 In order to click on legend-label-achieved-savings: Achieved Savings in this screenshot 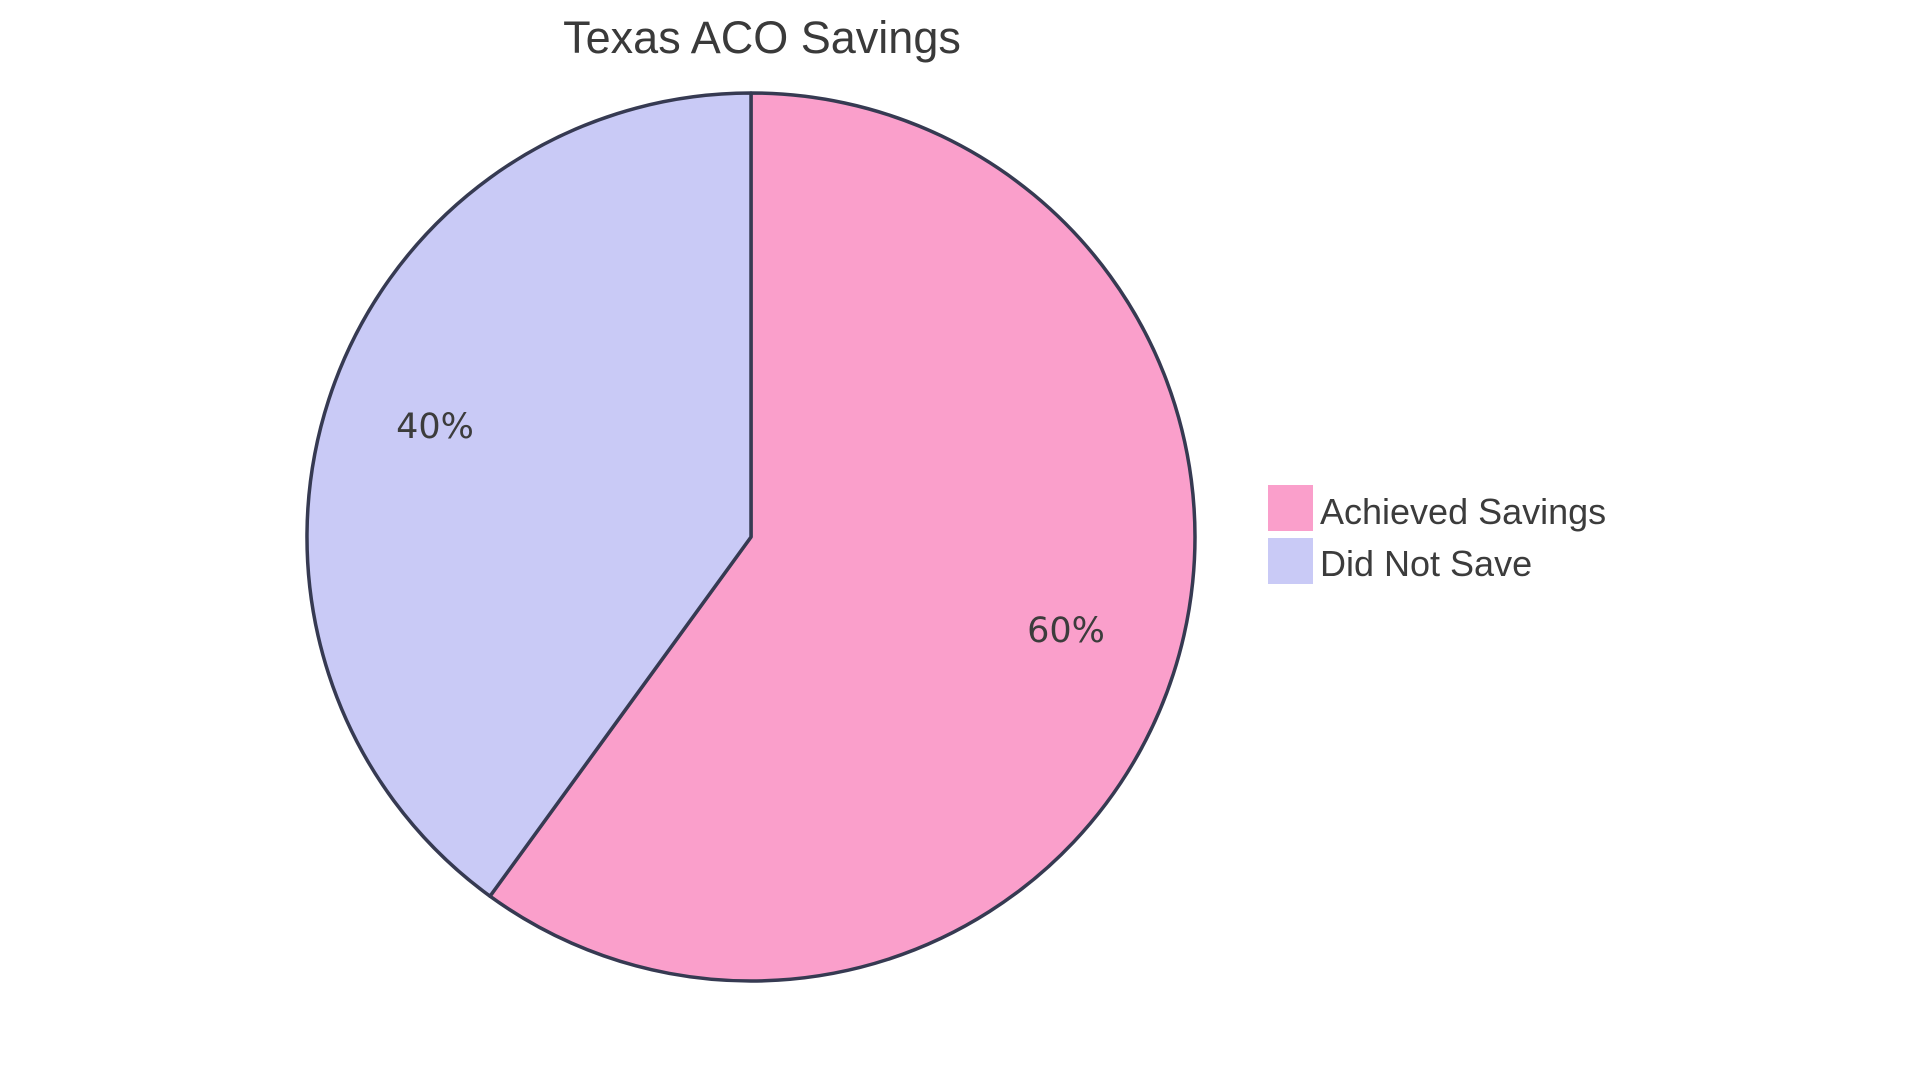, I will do `click(1463, 511)`.